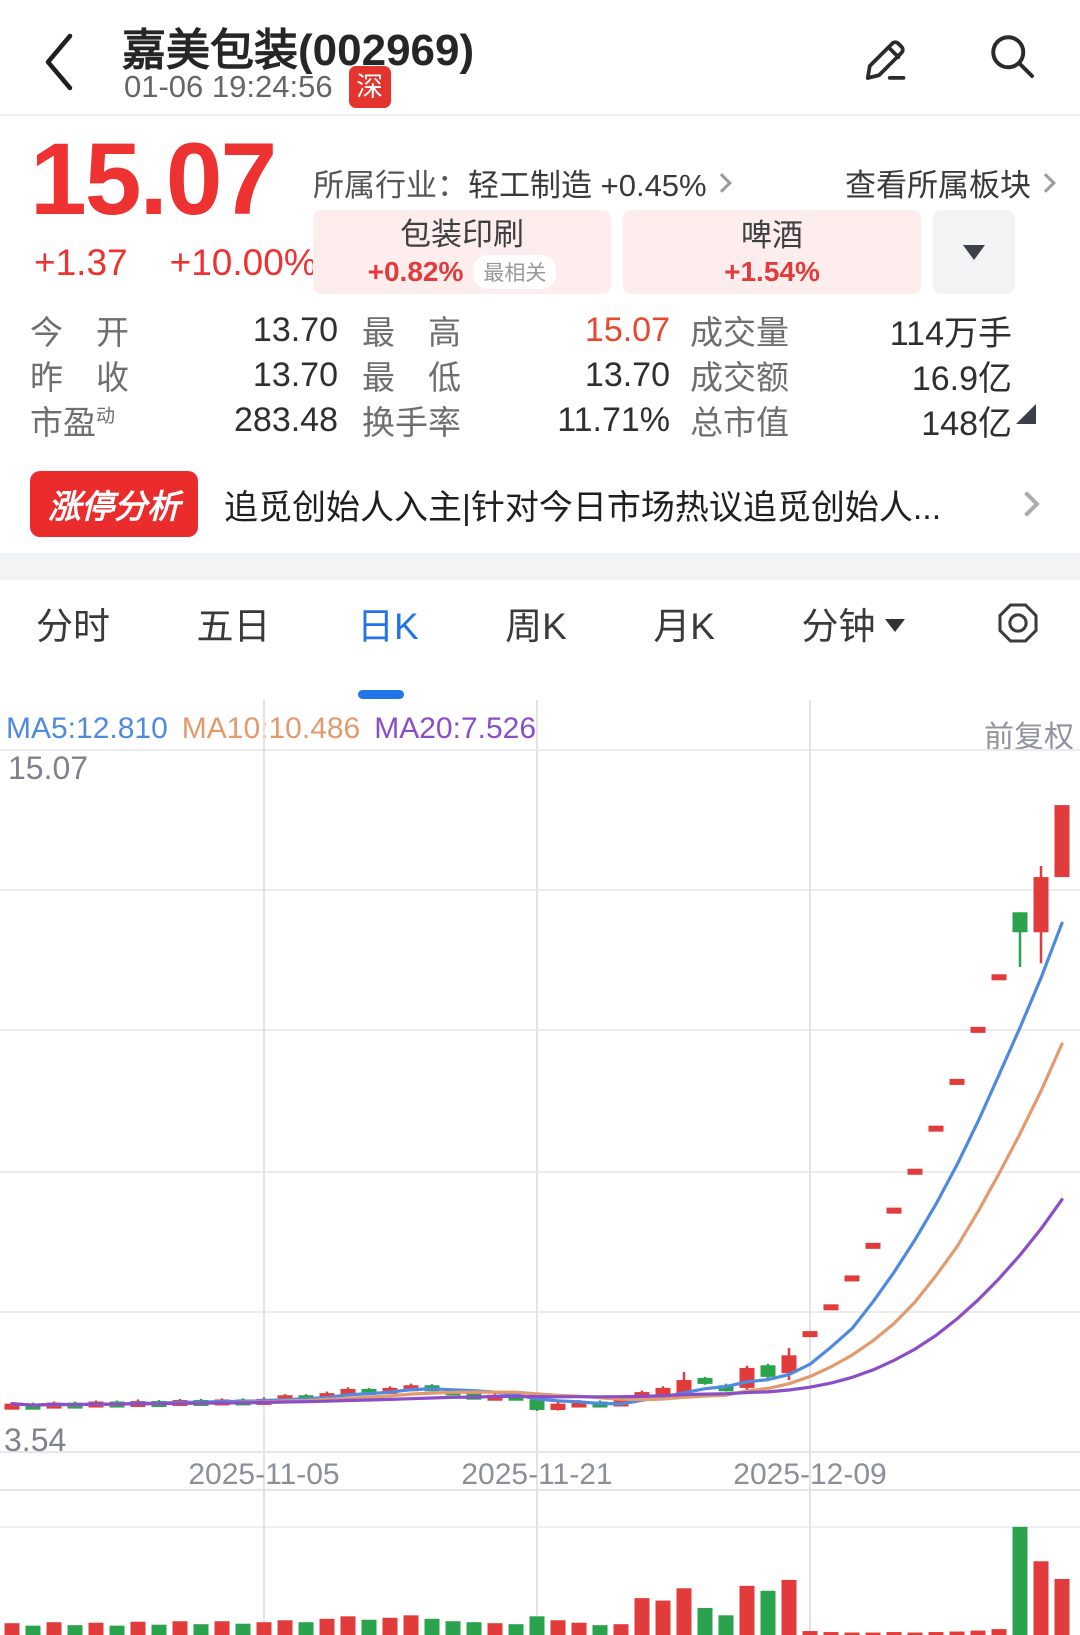  I want to click on active-tab-indicator, so click(381, 694).